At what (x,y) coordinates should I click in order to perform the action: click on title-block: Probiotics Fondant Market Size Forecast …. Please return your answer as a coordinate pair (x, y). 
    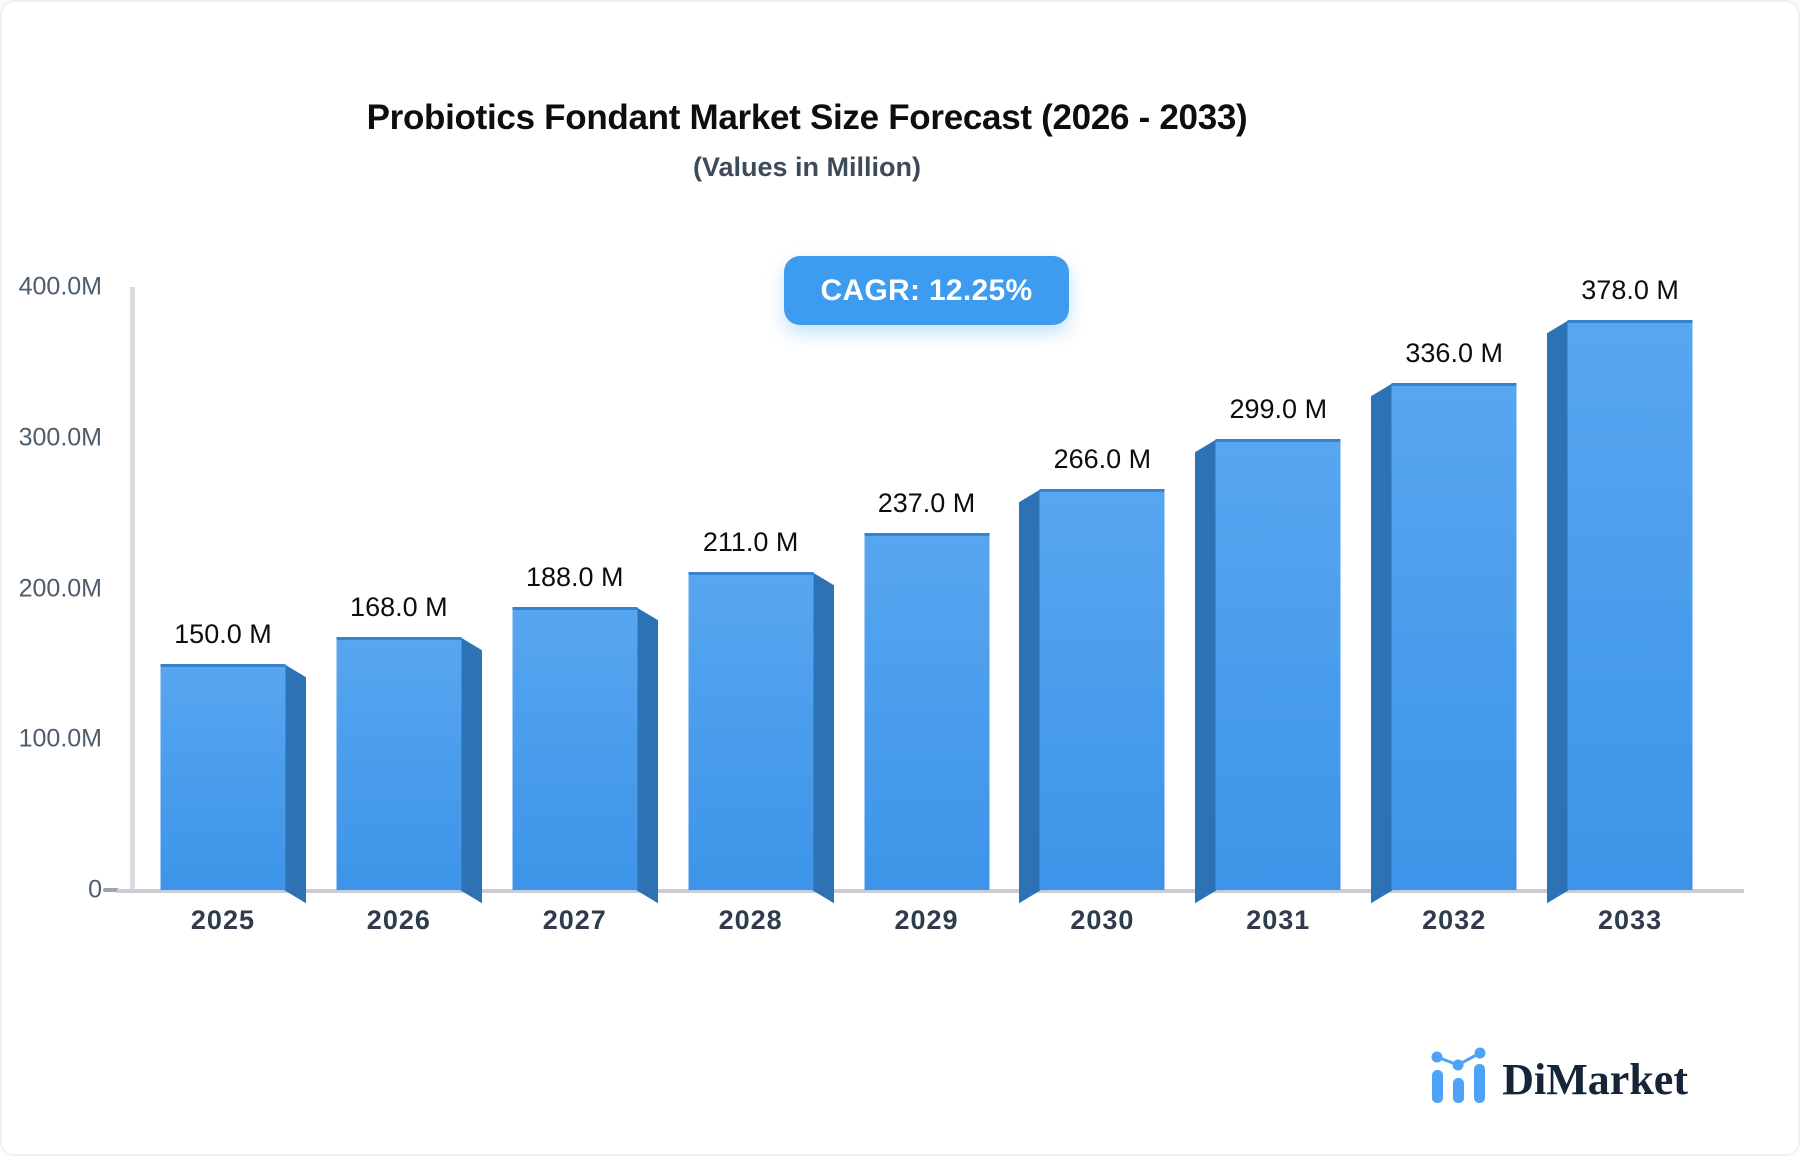
    Looking at the image, I should click on (807, 140).